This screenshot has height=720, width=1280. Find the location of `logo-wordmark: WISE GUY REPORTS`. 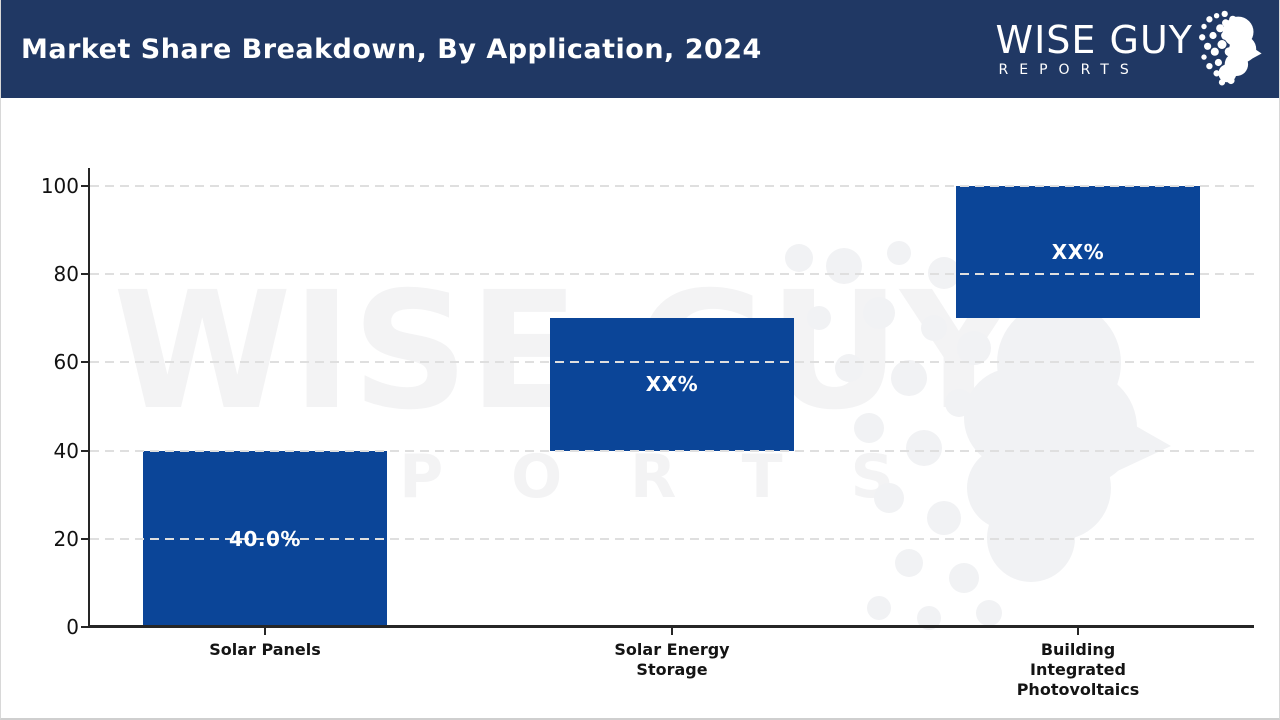

logo-wordmark: WISE GUY REPORTS is located at coordinates (1094, 49).